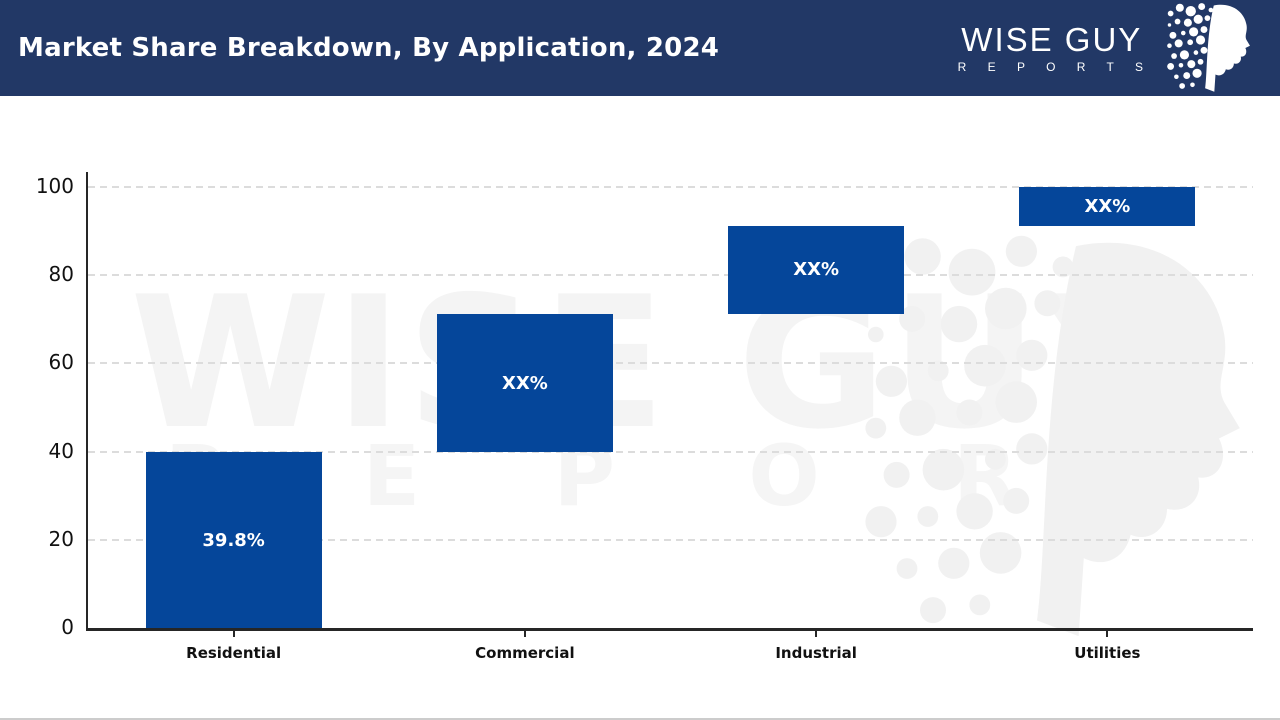 Image resolution: width=1280 pixels, height=720 pixels. I want to click on y-tick-label: 80, so click(61, 274).